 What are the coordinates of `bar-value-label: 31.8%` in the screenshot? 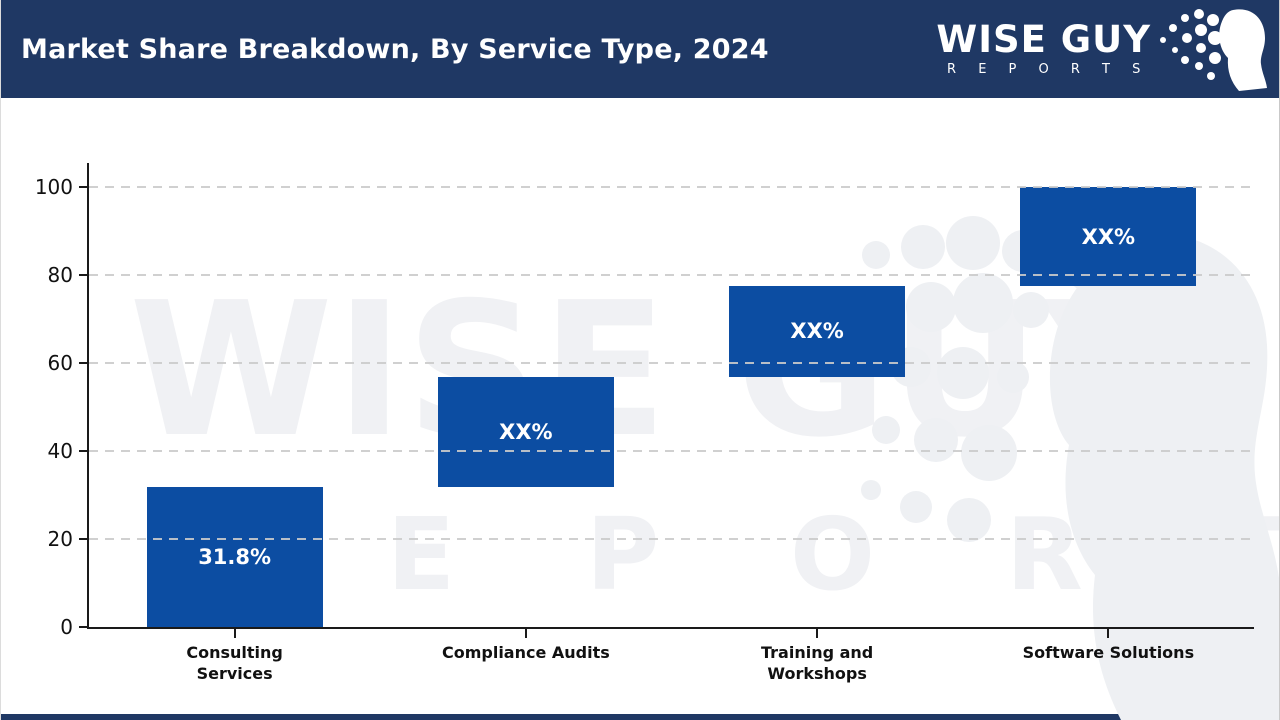 It's located at (235, 557).